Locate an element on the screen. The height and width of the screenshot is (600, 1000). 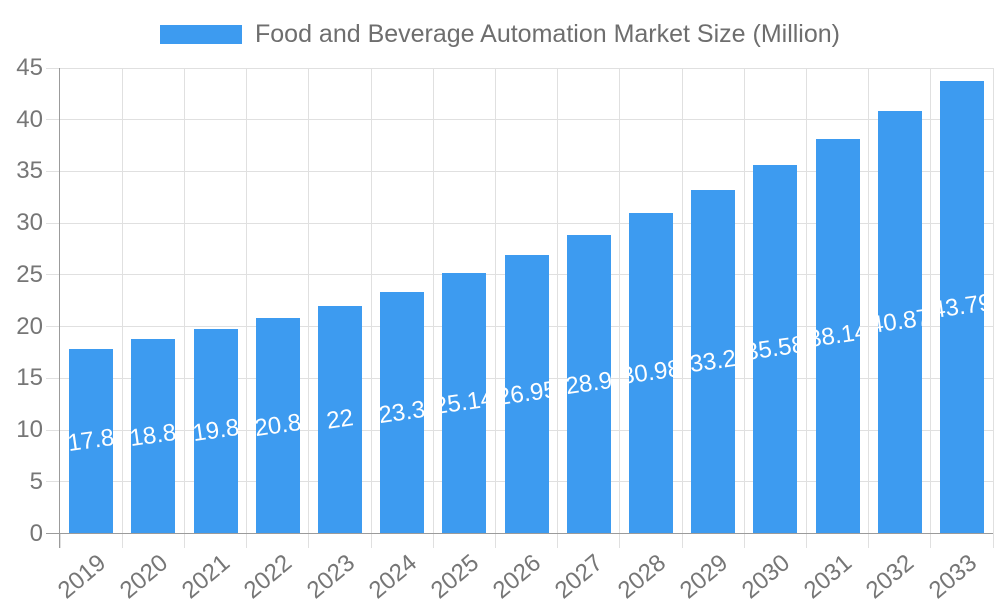
bar: 22 is located at coordinates (339, 419).